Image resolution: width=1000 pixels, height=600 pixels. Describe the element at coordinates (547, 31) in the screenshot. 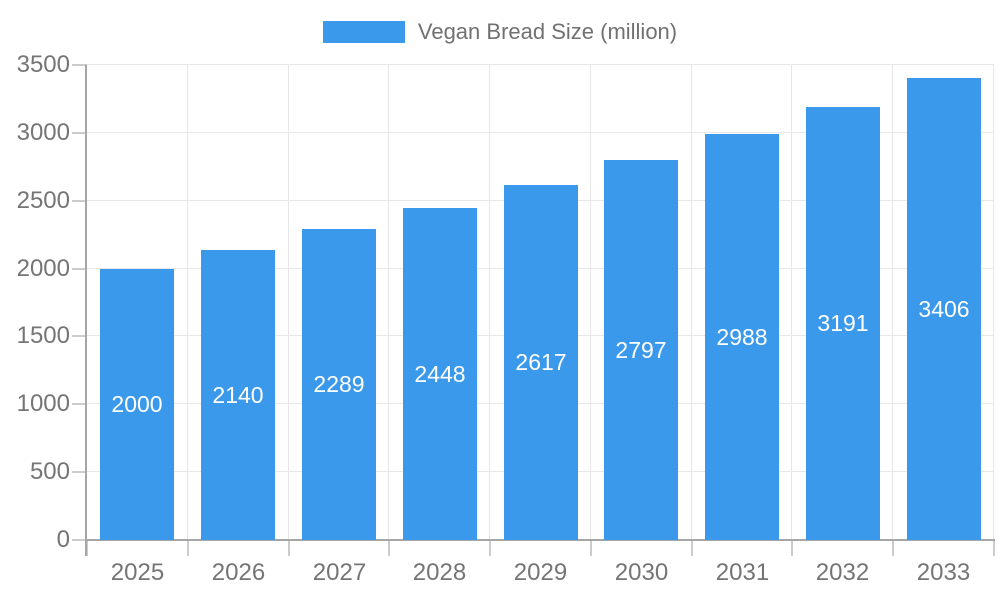

I see `legend-label: Vegan Bread Size (million)` at that location.